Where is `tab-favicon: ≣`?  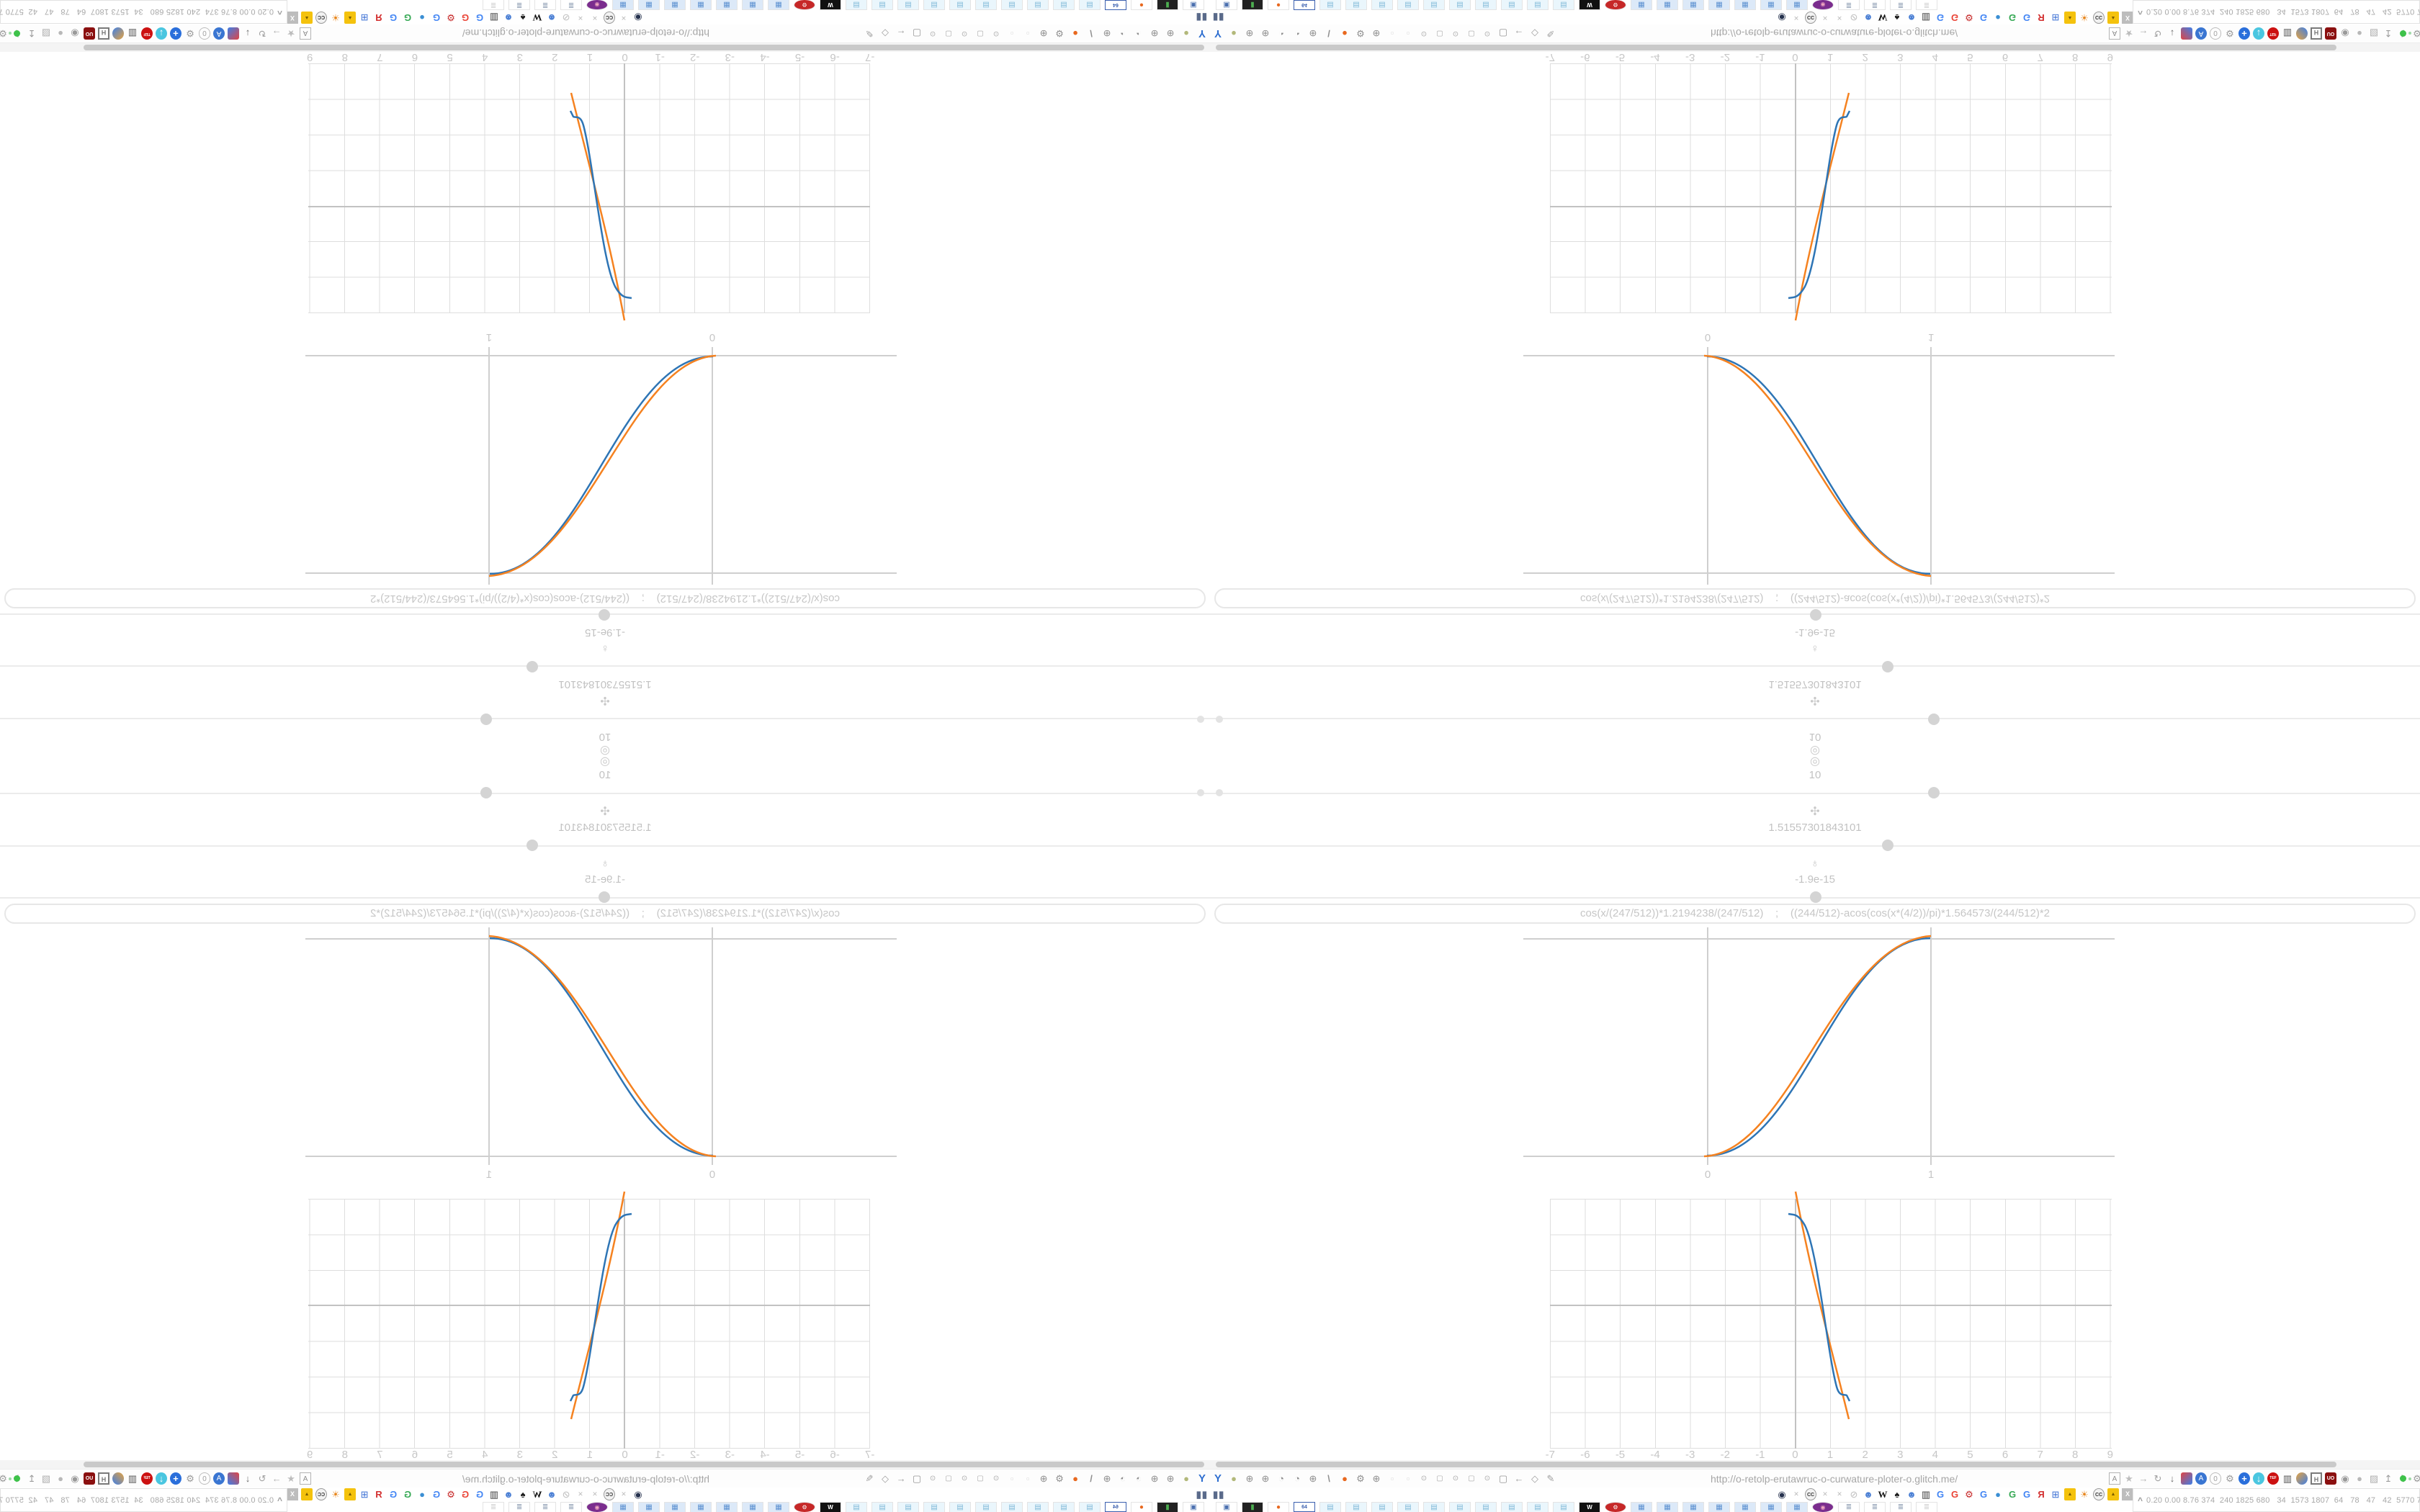
tab-favicon: ≣ is located at coordinates (545, 5).